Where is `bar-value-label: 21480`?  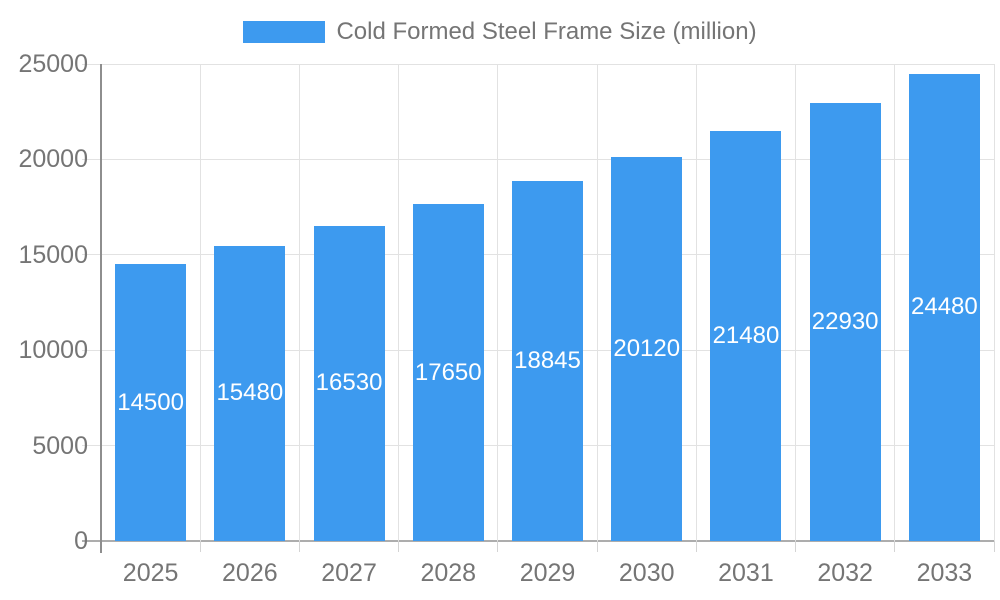
bar-value-label: 21480 is located at coordinates (746, 336).